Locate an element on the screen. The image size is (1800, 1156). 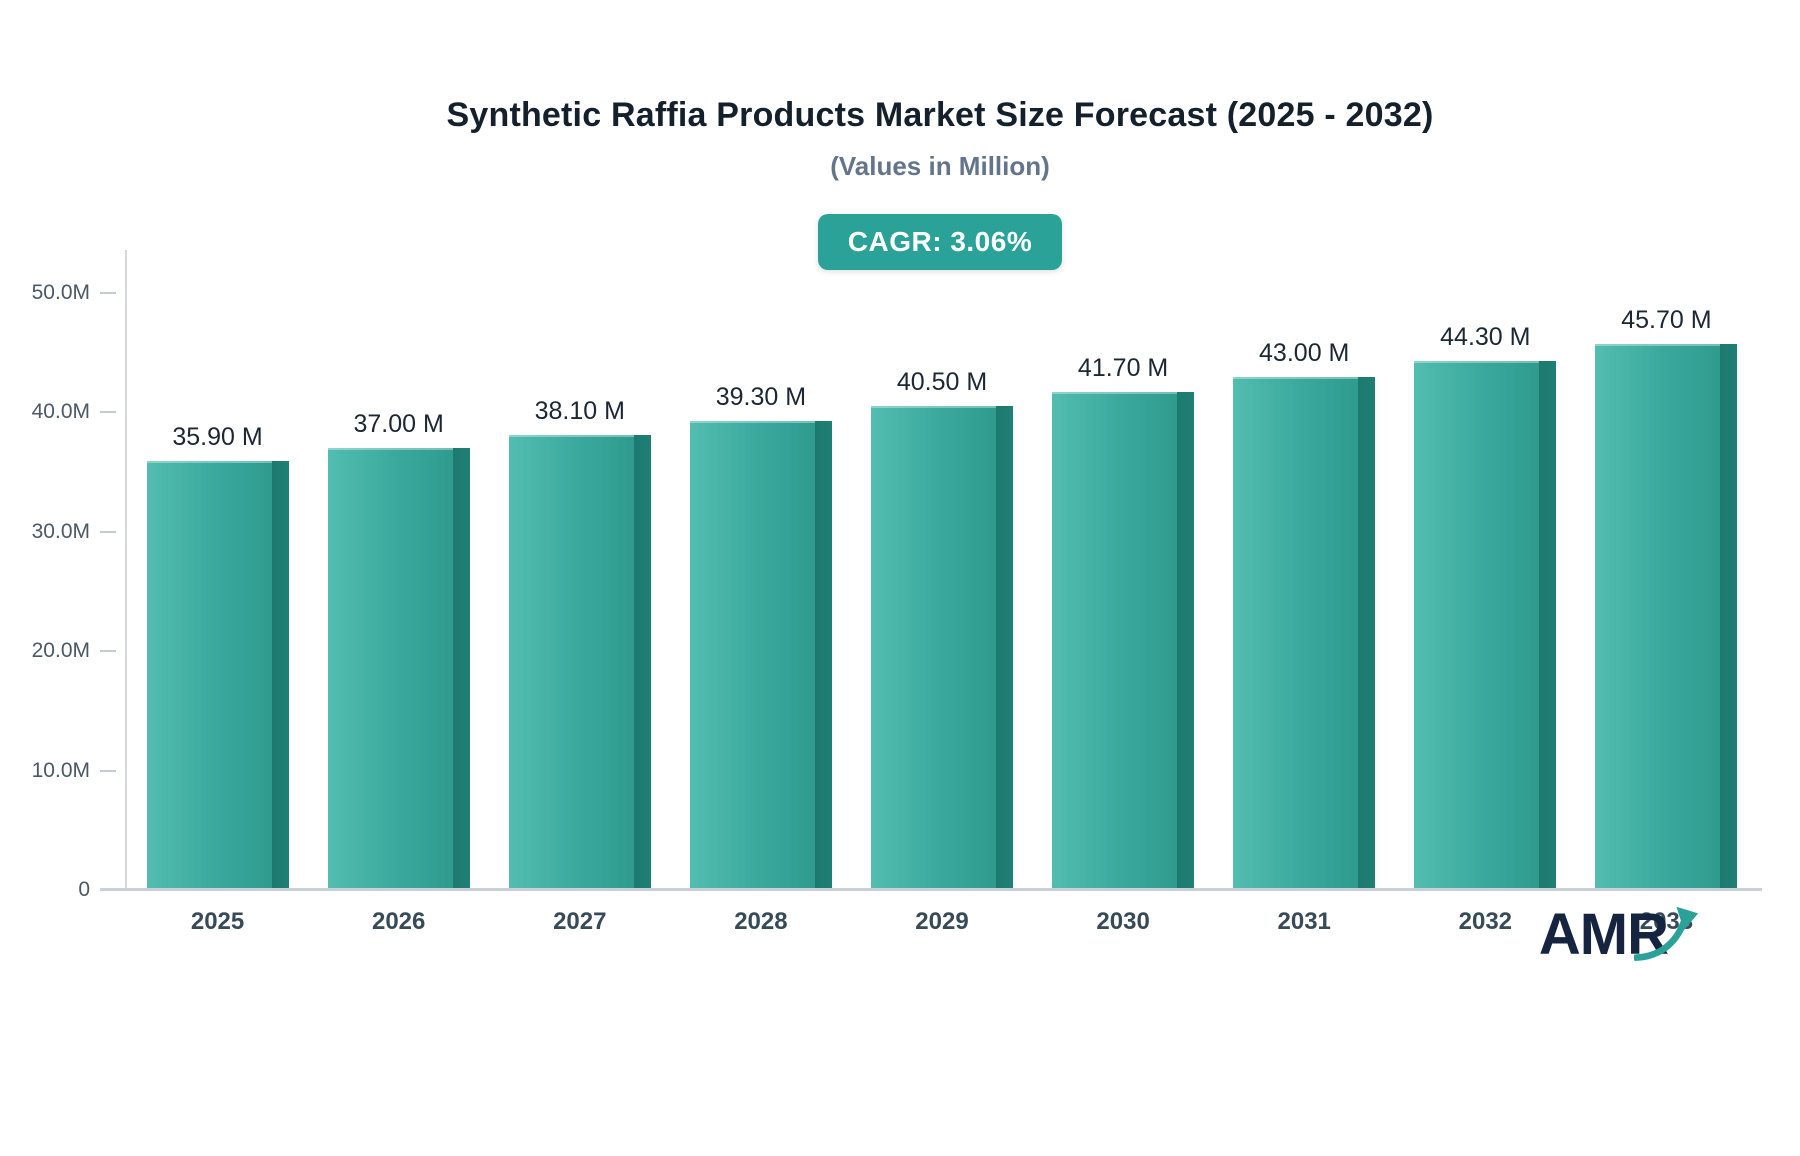
y-tick-label: 20.0M is located at coordinates (60, 651).